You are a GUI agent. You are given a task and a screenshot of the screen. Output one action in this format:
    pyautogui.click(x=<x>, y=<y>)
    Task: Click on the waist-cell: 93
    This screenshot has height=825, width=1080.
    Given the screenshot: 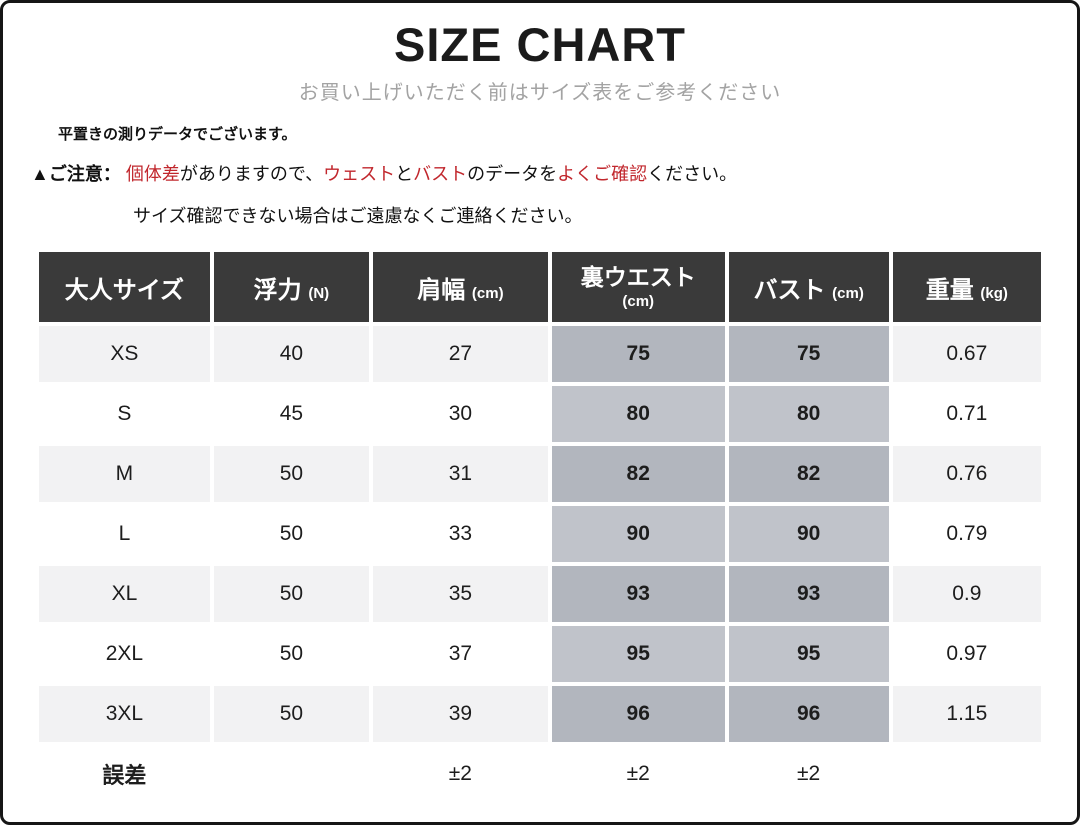 What is the action you would take?
    pyautogui.click(x=638, y=594)
    